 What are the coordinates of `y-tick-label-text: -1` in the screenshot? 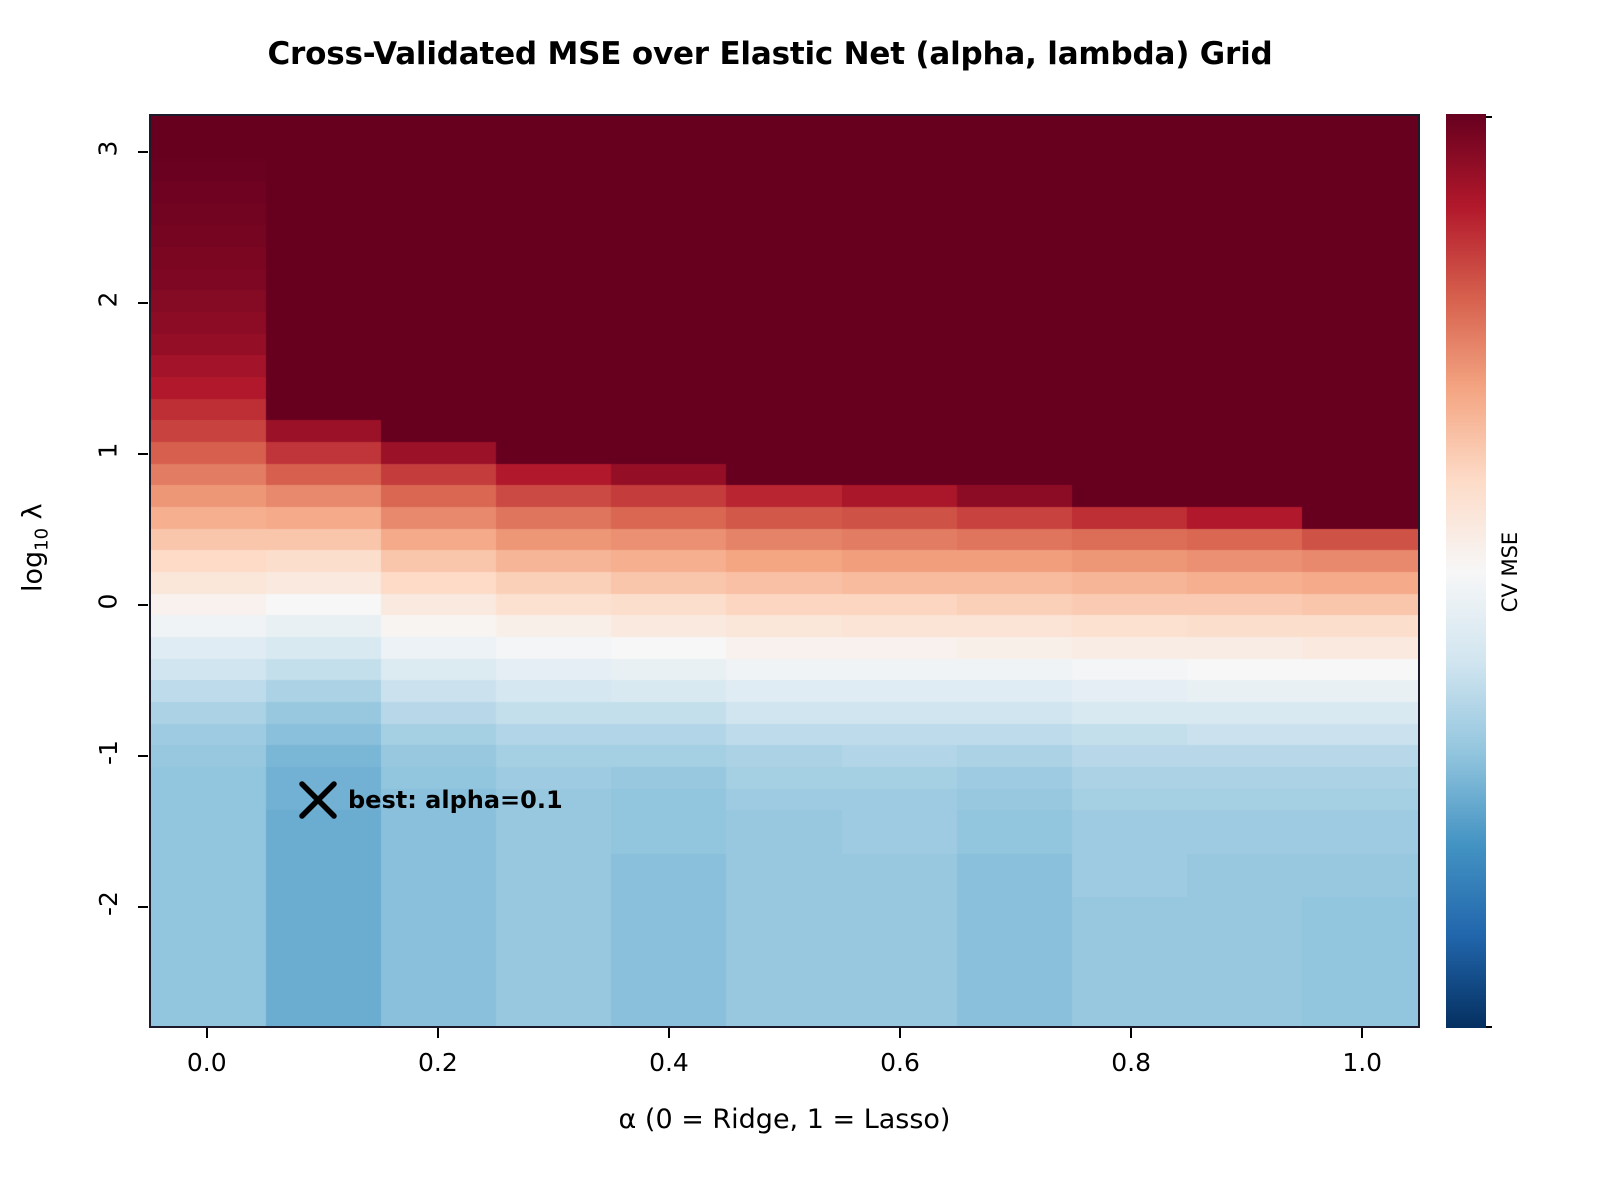 It's located at (108, 753).